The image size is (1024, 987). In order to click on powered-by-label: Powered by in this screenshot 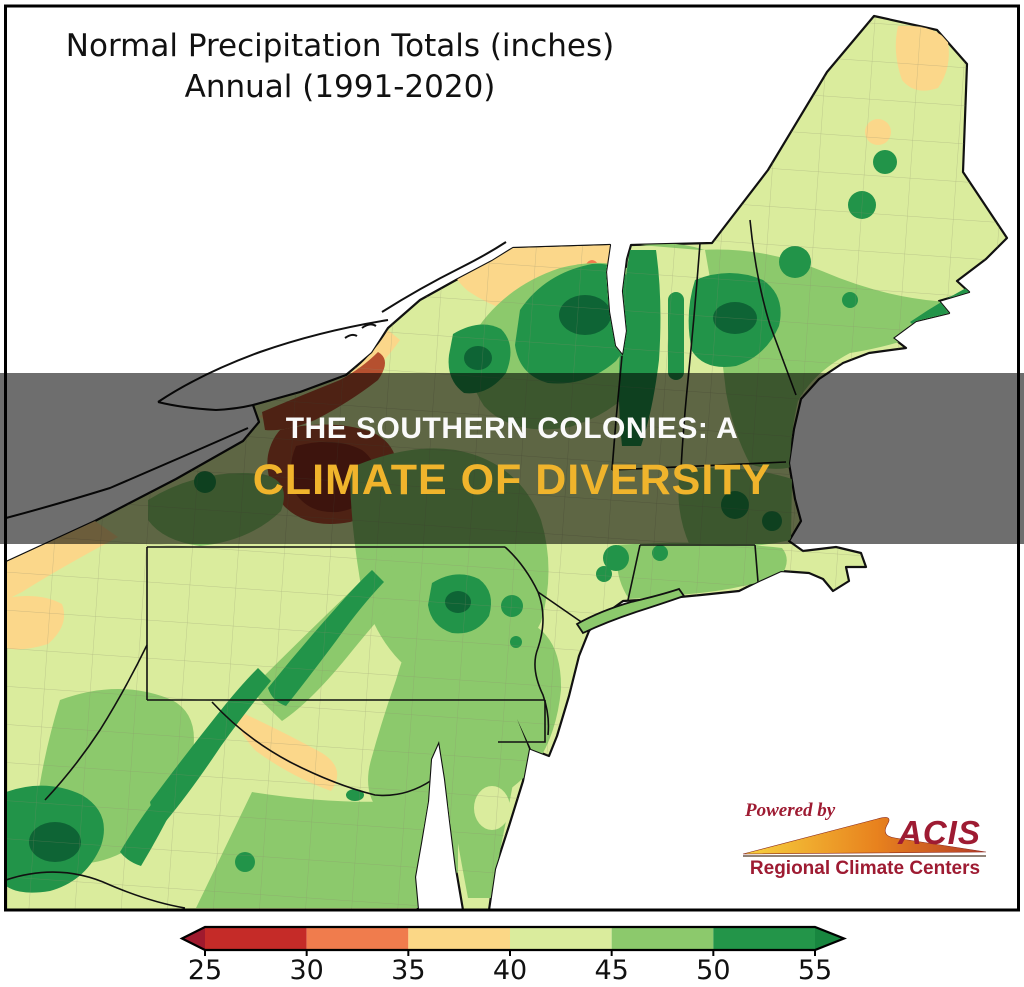, I will do `click(790, 810)`.